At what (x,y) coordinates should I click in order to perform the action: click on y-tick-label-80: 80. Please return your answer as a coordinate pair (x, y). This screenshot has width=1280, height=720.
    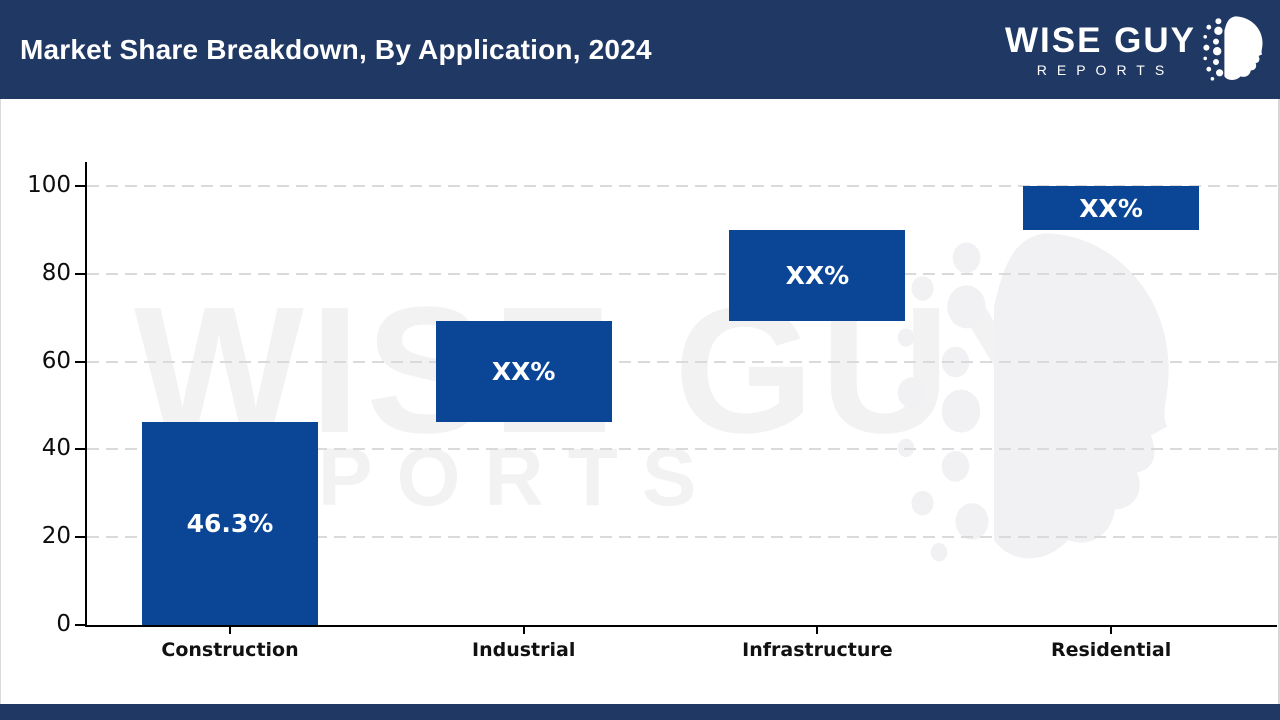
    Looking at the image, I should click on (56, 272).